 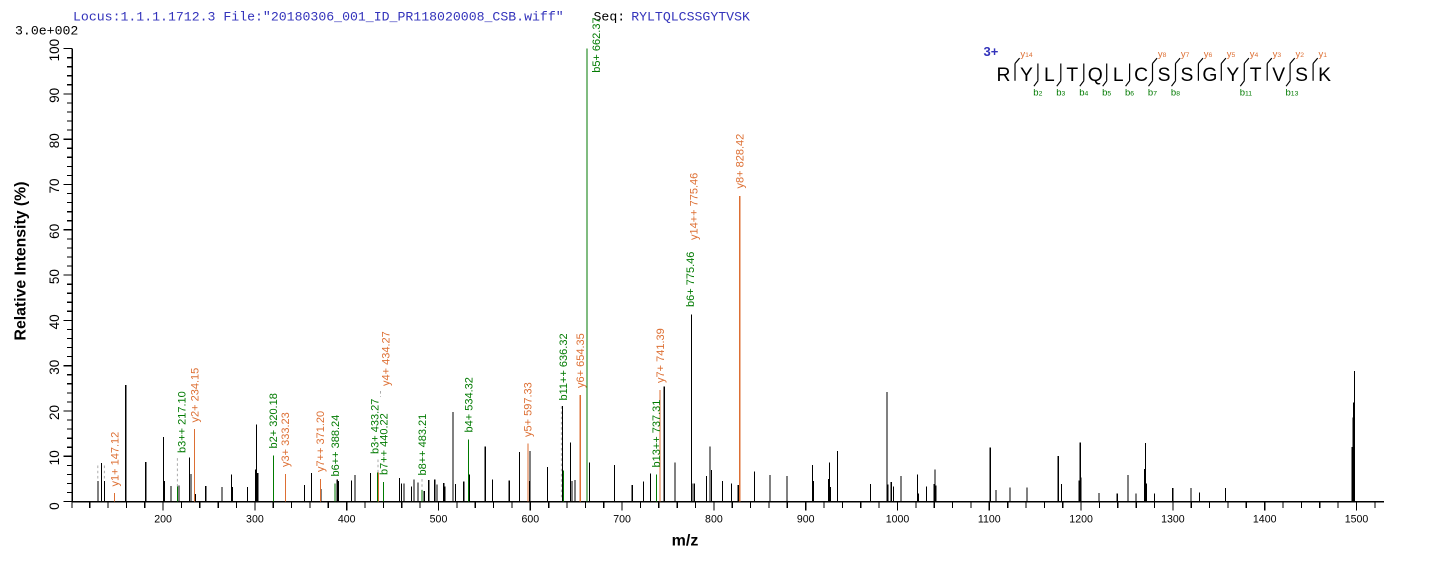 What do you see at coordinates (1060, 92) in the screenshot?
I see `svg-text: b3` at bounding box center [1060, 92].